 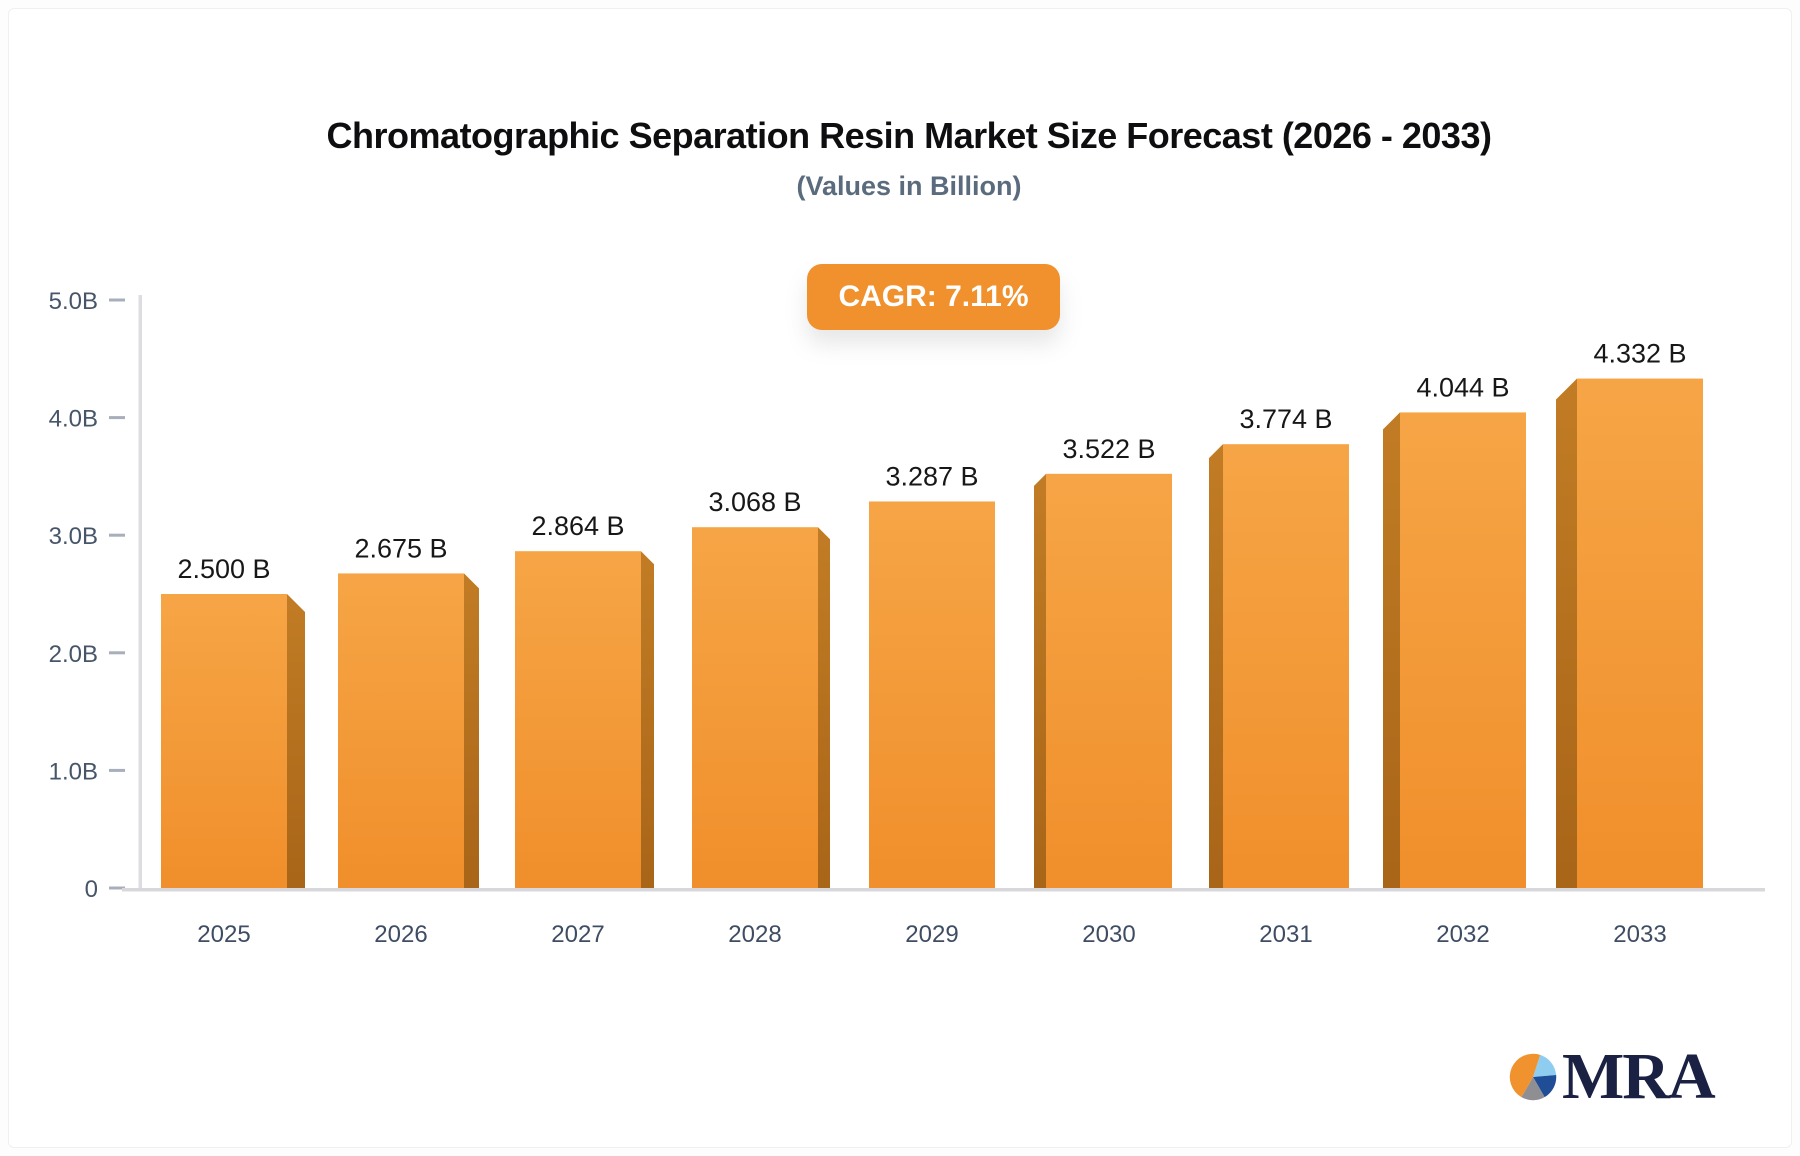 I want to click on y-tick-mark-5.0B, so click(x=117, y=300).